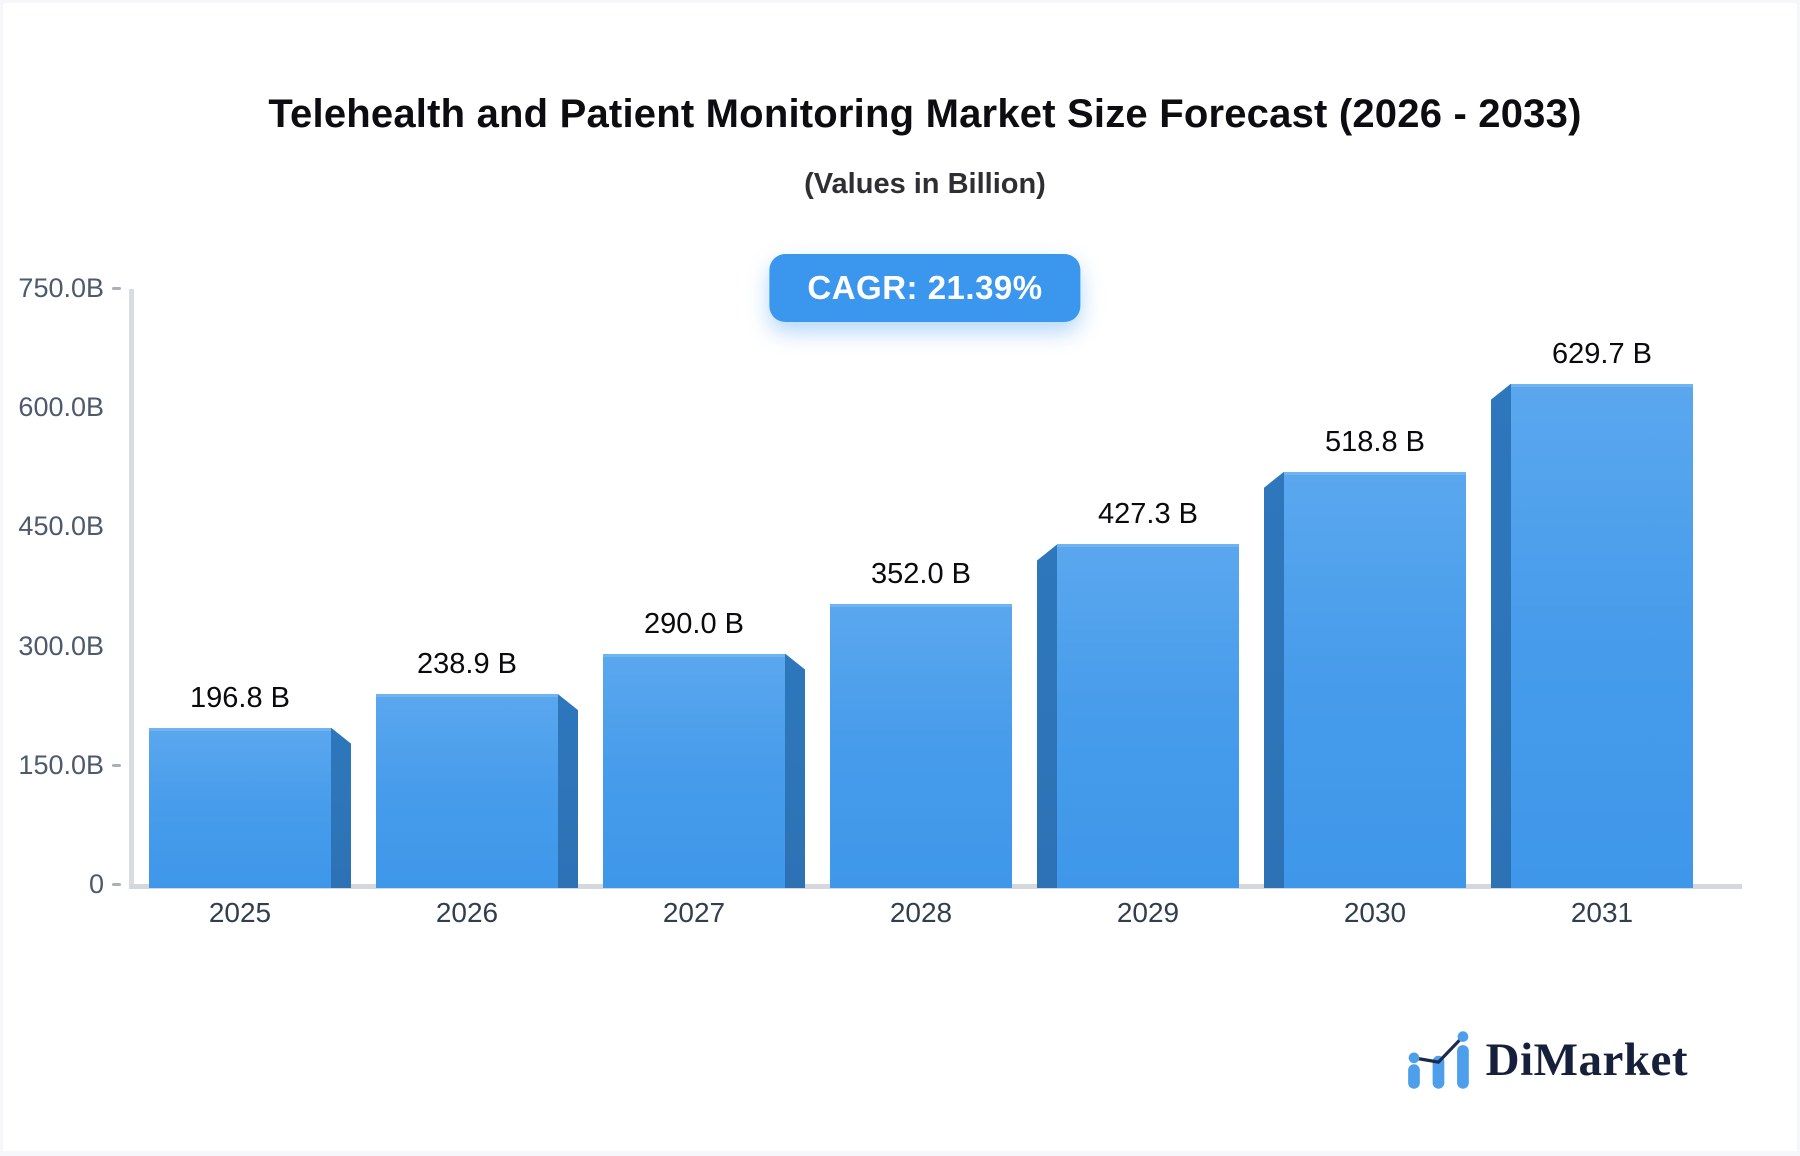  What do you see at coordinates (925, 288) in the screenshot?
I see `cagr-badge: CAGR: 21.39%` at bounding box center [925, 288].